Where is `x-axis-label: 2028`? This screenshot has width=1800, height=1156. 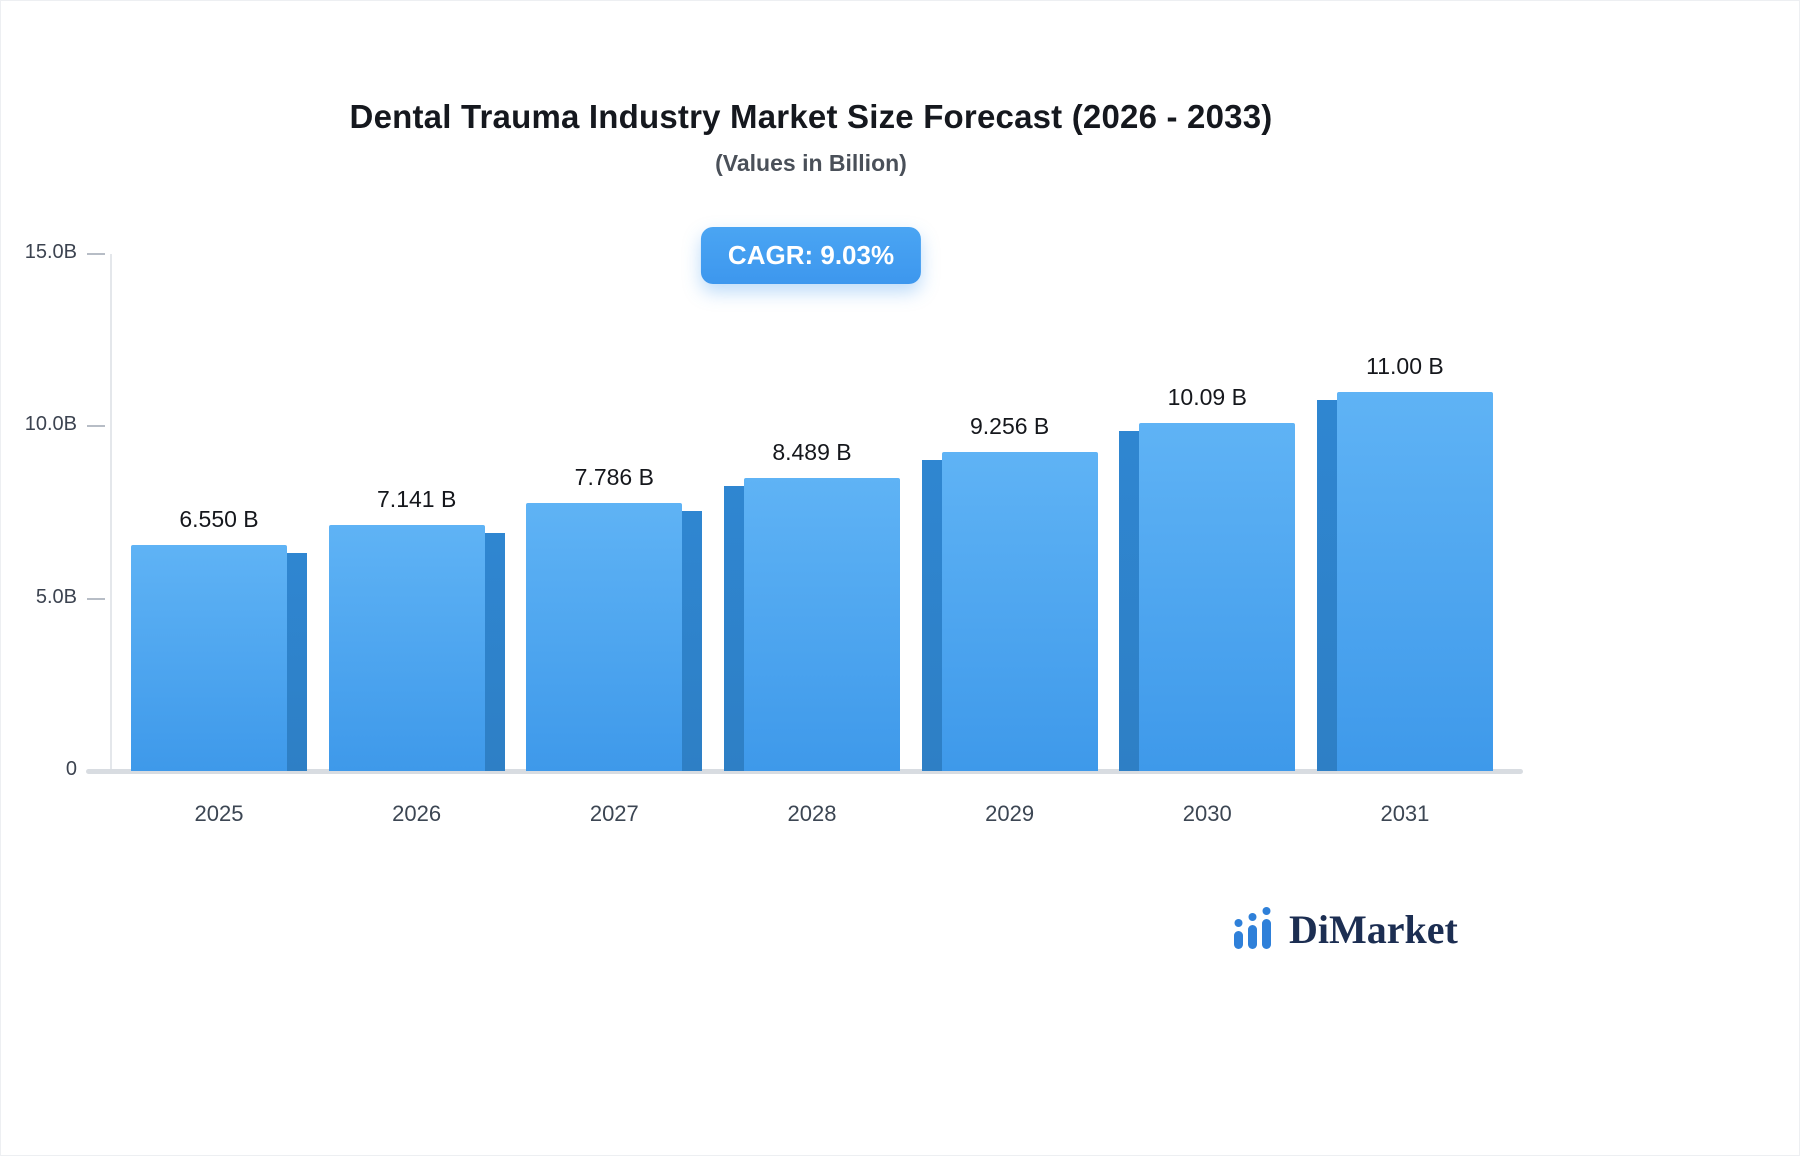 x-axis-label: 2028 is located at coordinates (812, 813).